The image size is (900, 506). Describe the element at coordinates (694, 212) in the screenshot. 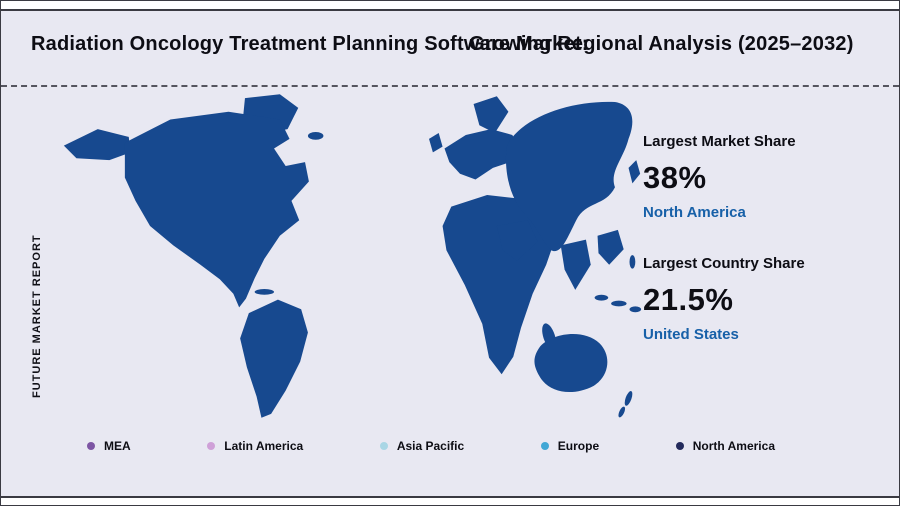

I see `stat-region: North America` at that location.